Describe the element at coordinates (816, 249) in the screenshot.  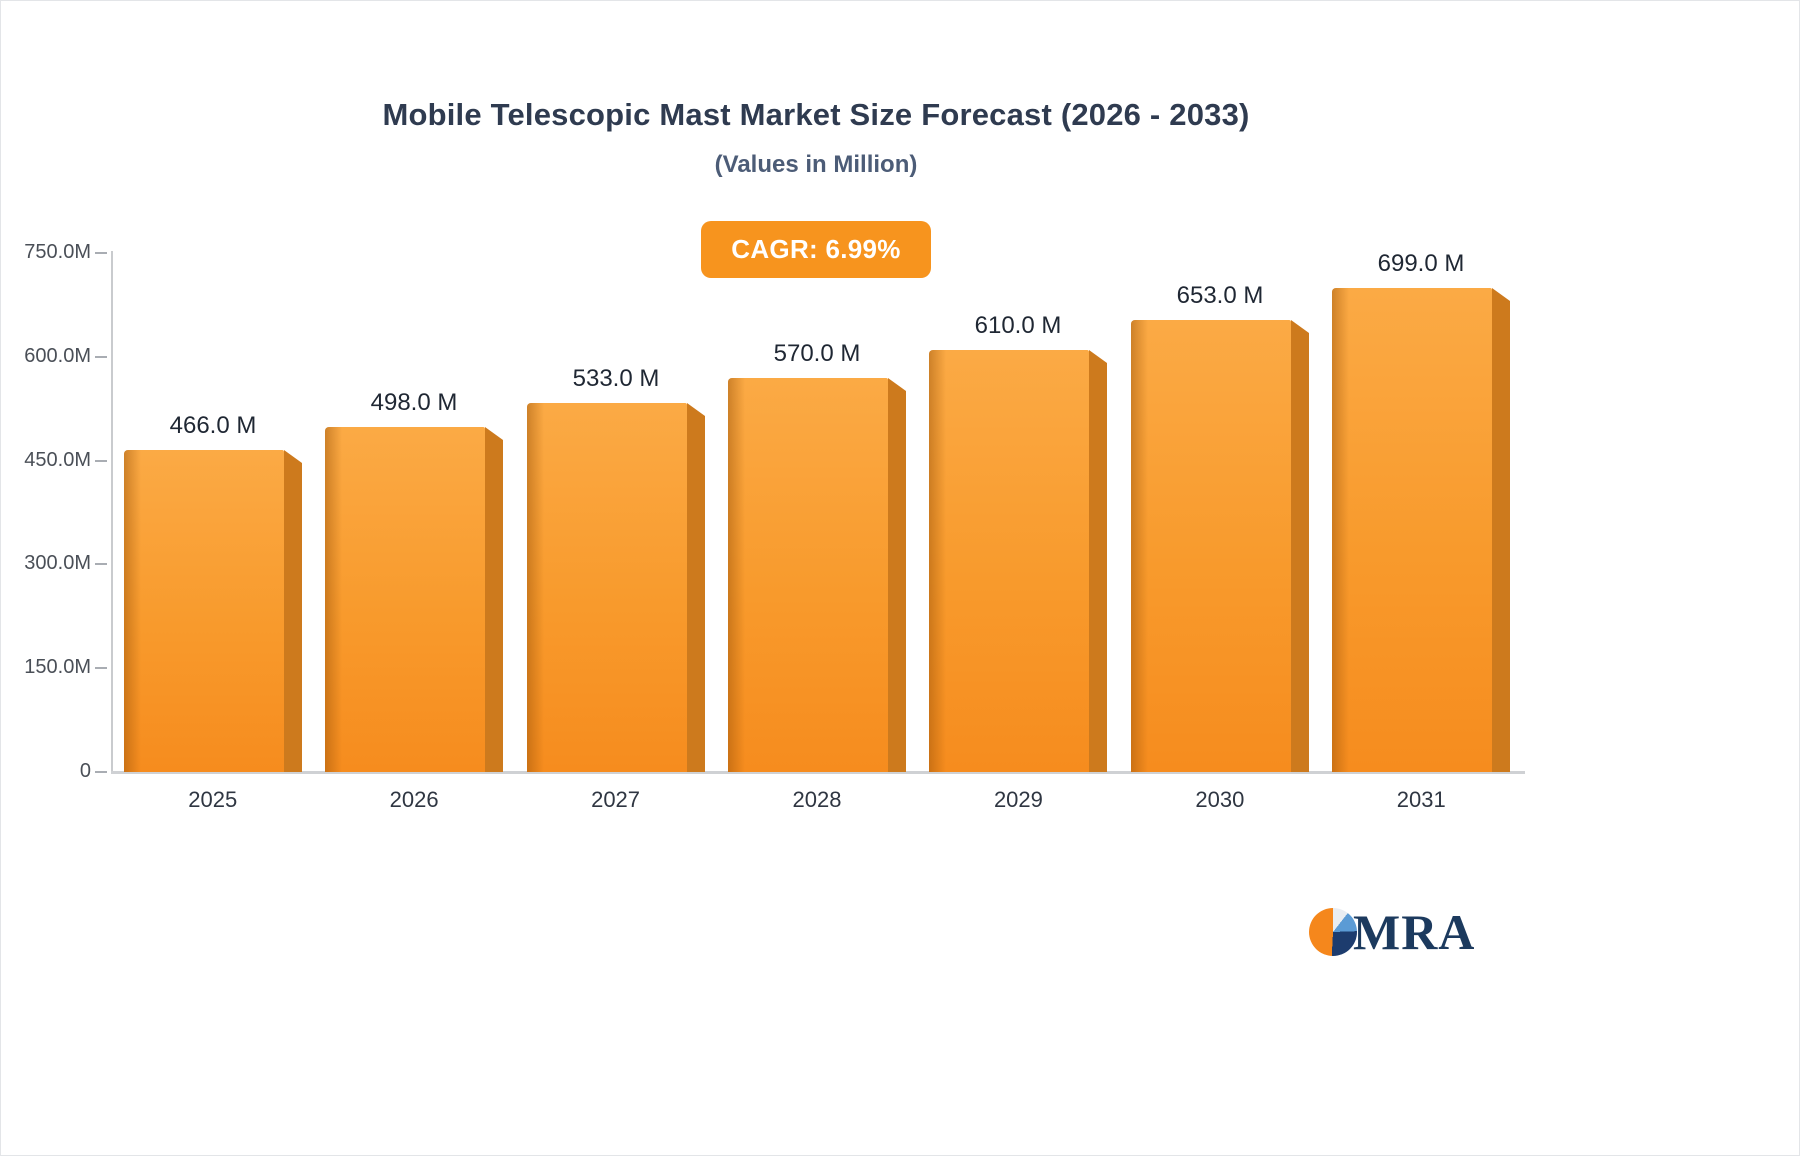
I see `cagr-badge: CAGR: 6.99%` at that location.